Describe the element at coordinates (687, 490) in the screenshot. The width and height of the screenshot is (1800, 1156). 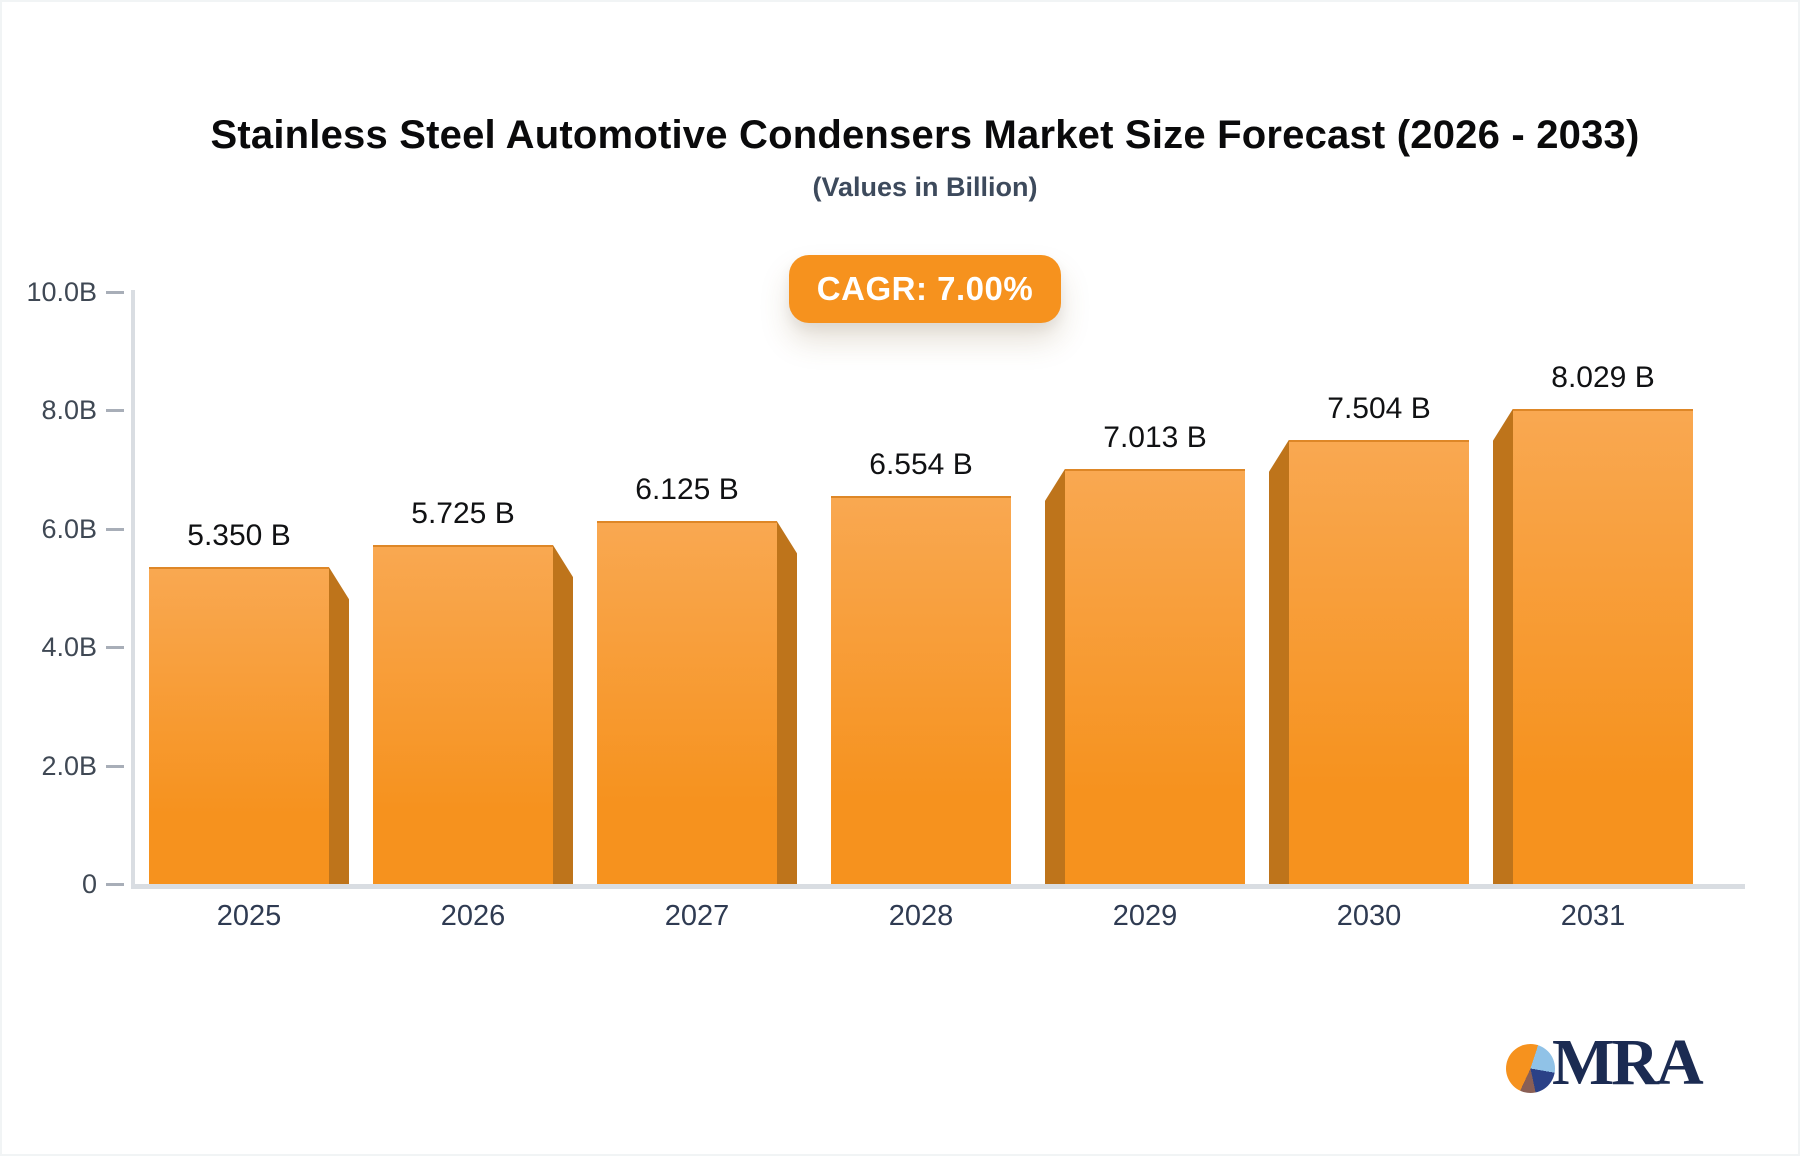
I see `bar-value-label: 6.125 B` at that location.